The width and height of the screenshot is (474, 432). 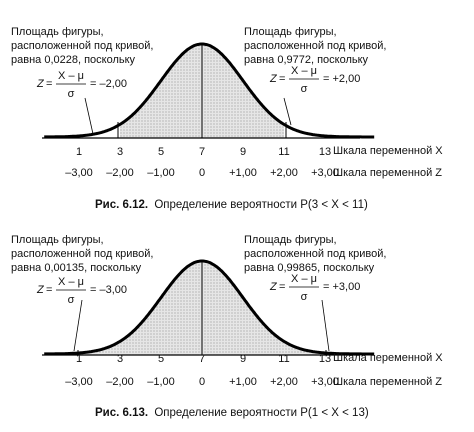 I want to click on right-formula: Z = X – μ σ = +3,00, so click(x=314, y=288).